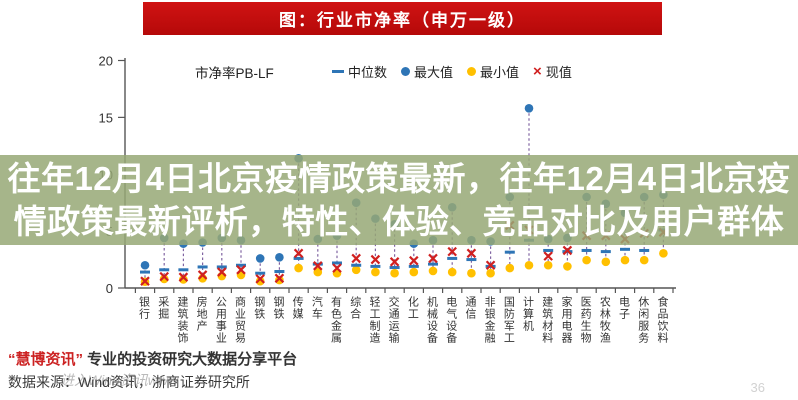 The width and height of the screenshot is (798, 400). I want to click on legend-label: 现值, so click(558, 72).